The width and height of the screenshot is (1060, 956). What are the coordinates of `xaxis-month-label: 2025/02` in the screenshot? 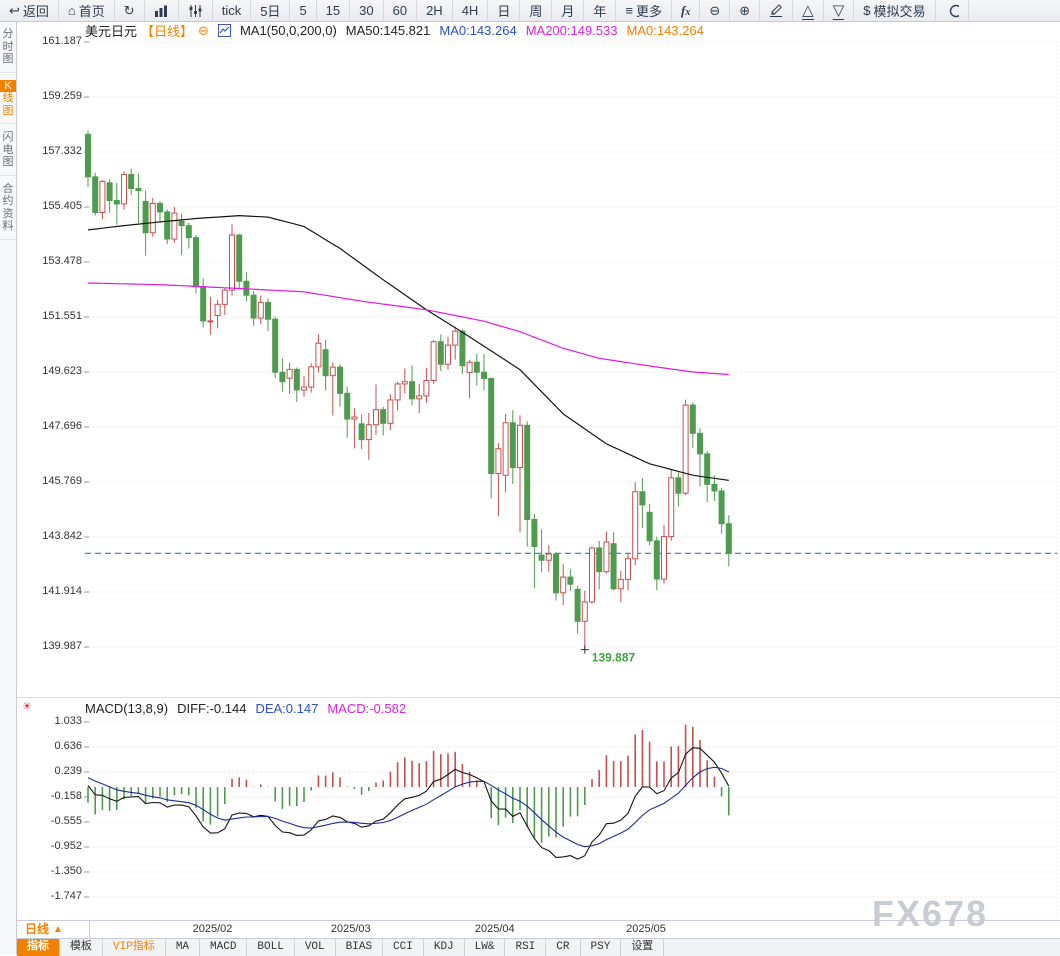 It's located at (212, 929).